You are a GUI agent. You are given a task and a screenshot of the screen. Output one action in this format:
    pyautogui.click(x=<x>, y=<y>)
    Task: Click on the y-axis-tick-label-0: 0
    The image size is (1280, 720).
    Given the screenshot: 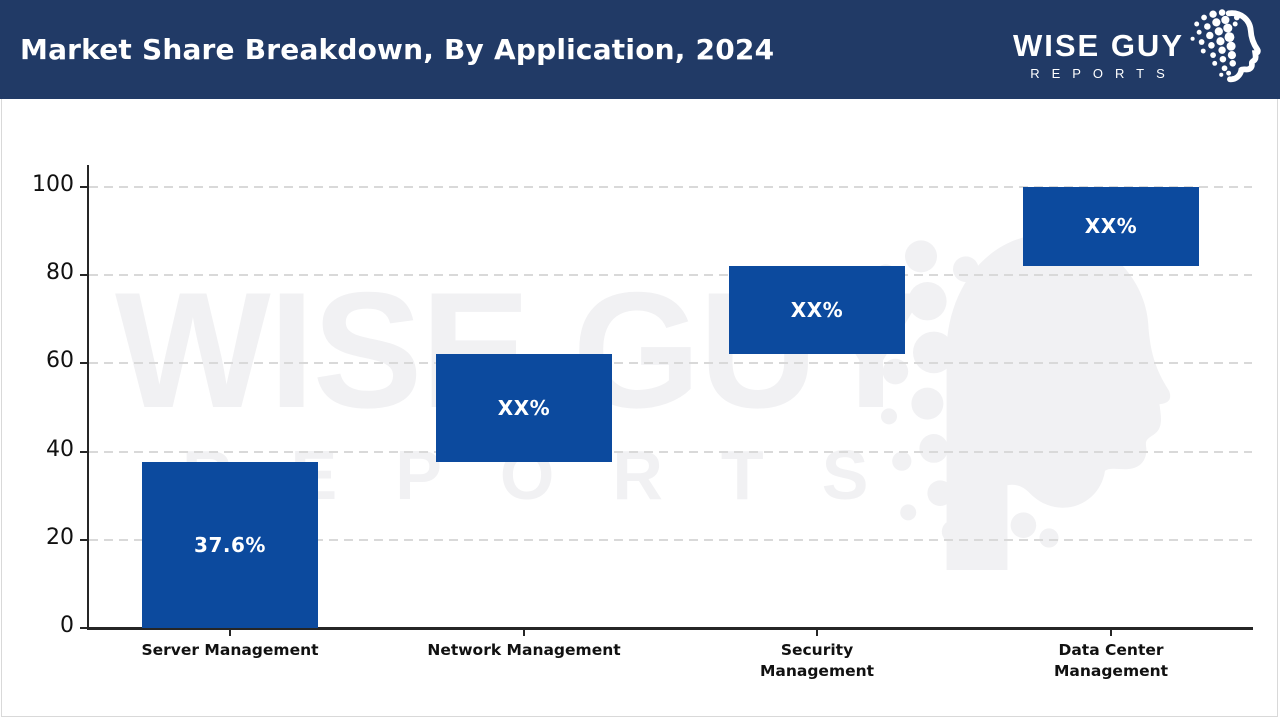 What is the action you would take?
    pyautogui.click(x=67, y=625)
    